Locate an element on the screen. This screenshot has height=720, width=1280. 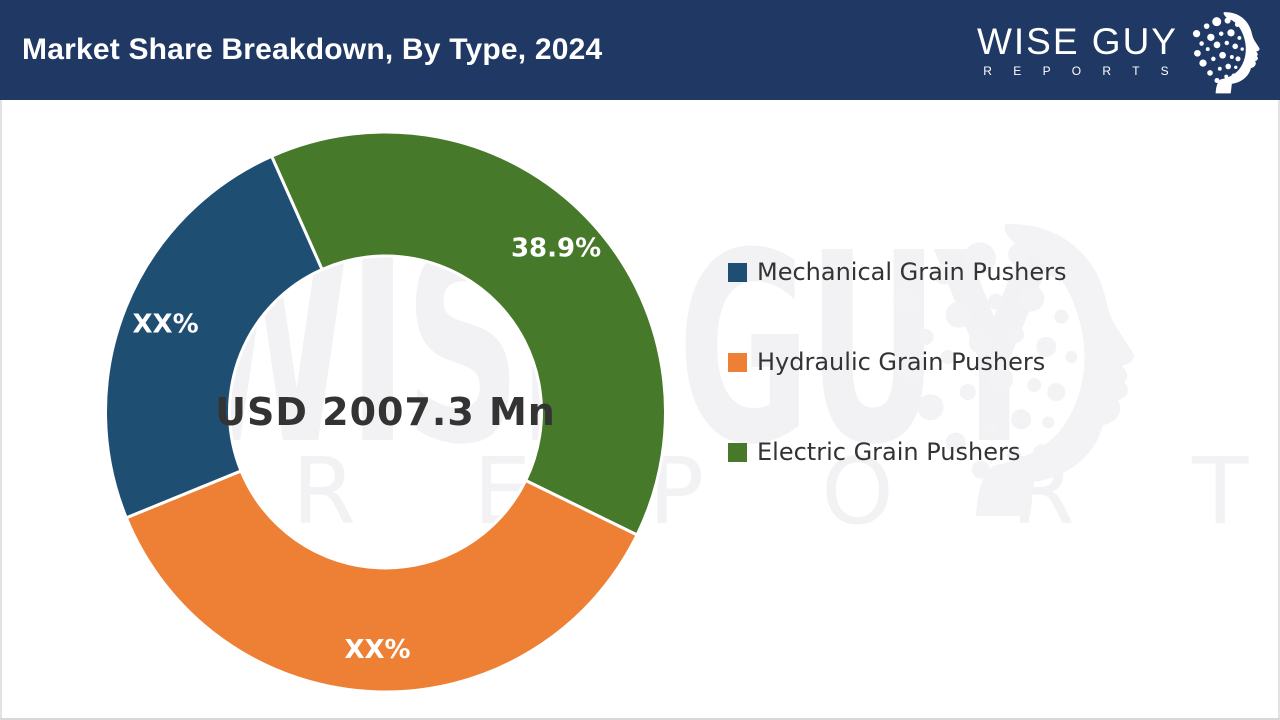
legend-item-mechanical: Mechanical Grain Pushers is located at coordinates (897, 272).